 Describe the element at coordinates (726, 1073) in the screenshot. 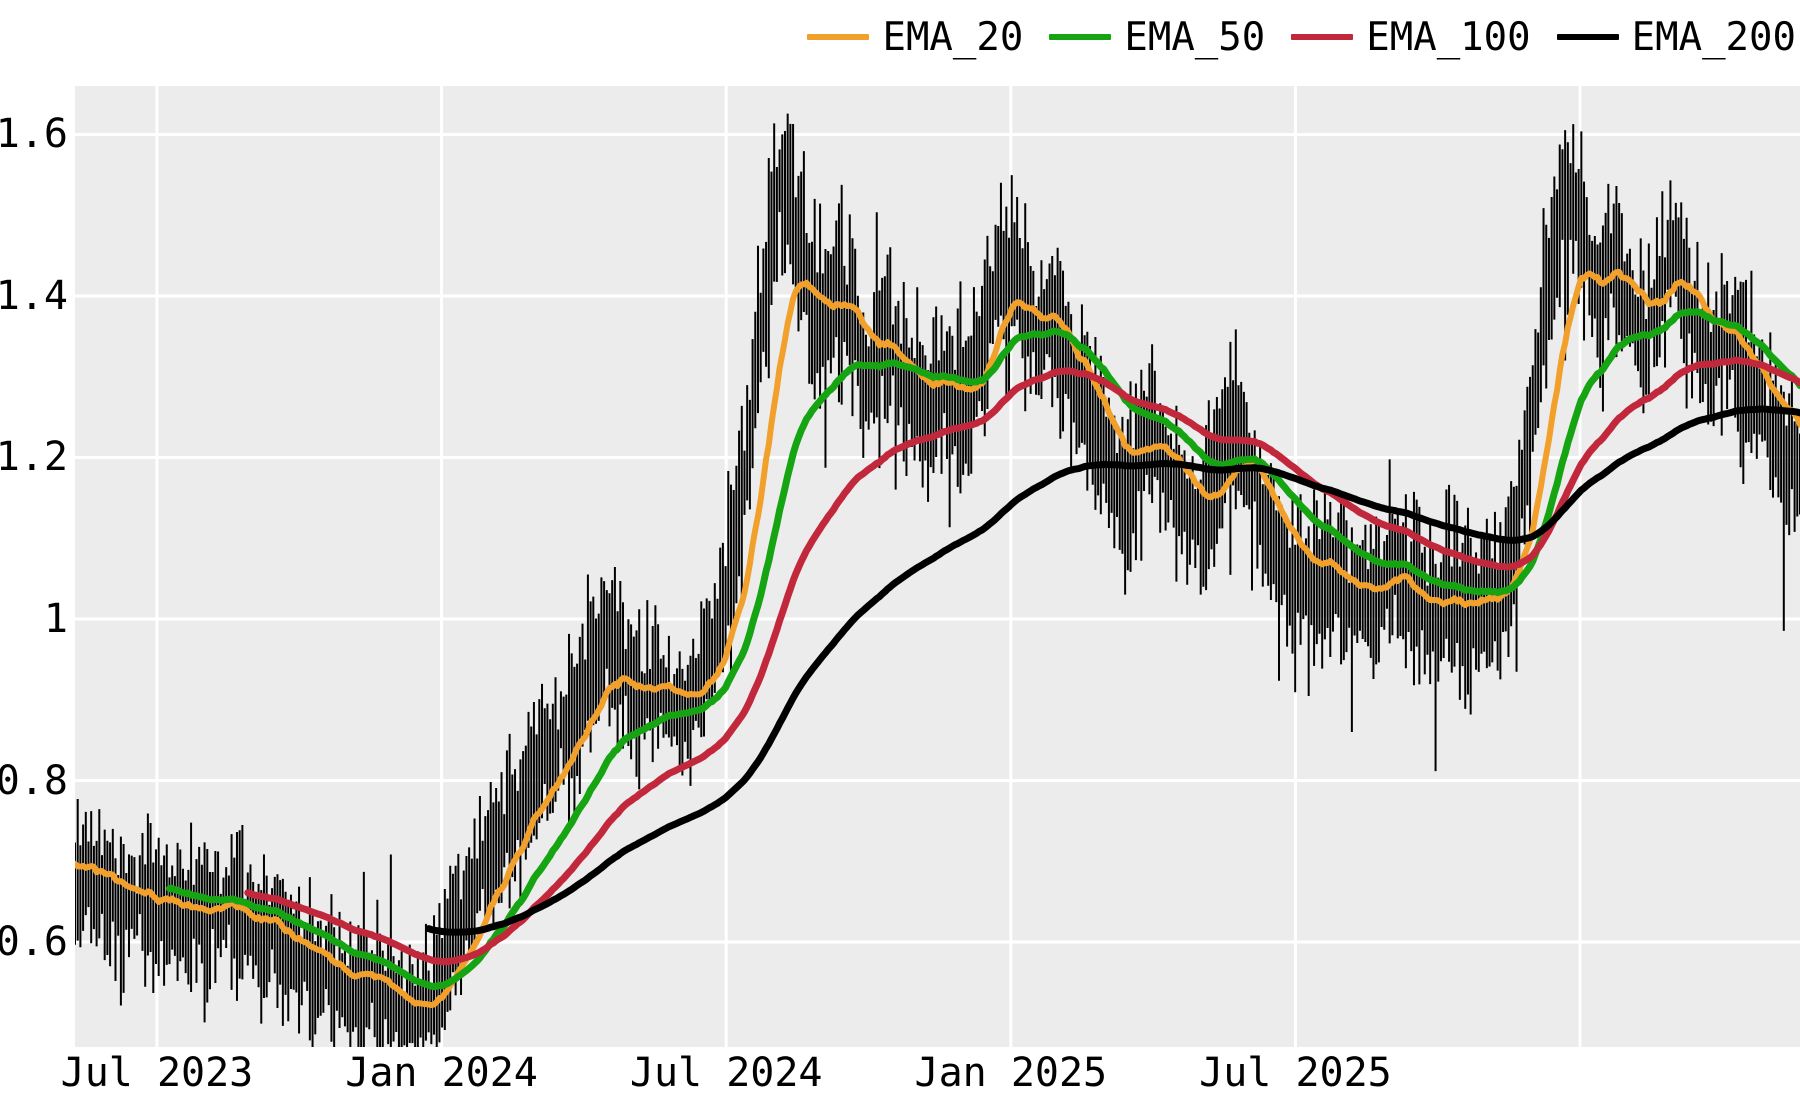

I see `x-tick-label: Jul 2024` at that location.